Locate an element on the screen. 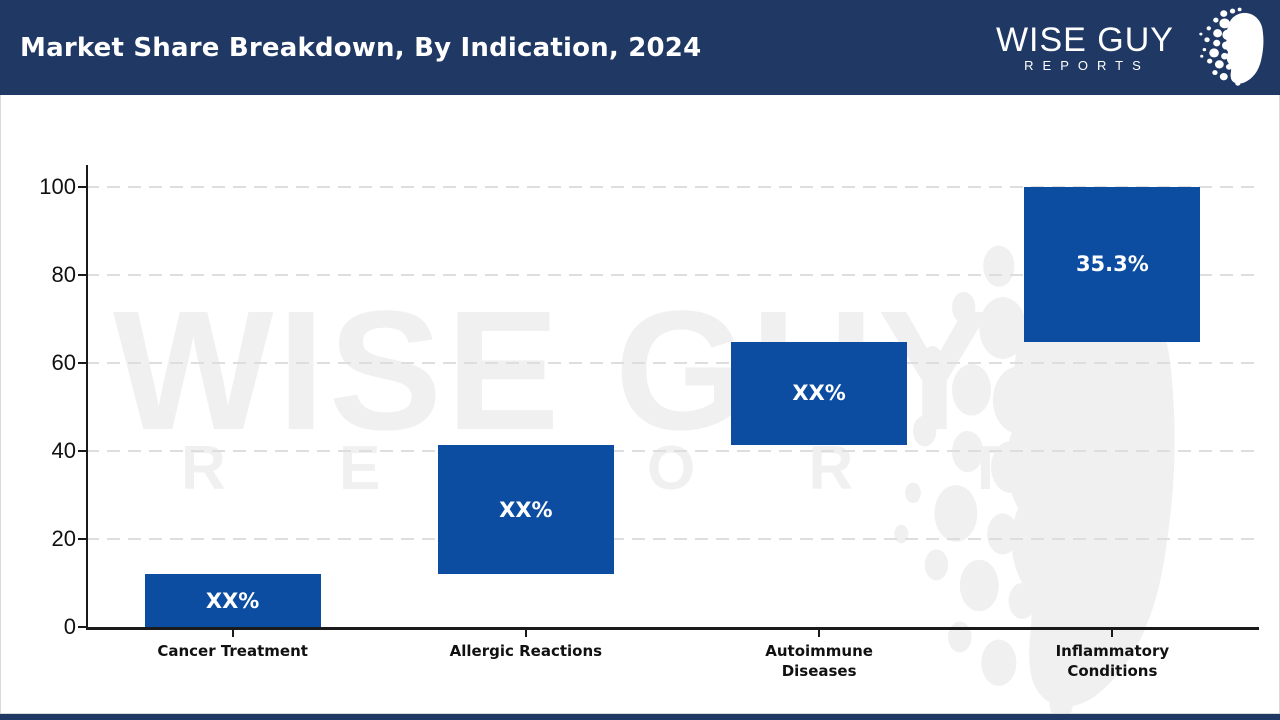 The width and height of the screenshot is (1280, 720). y-tick-label: 20 is located at coordinates (63, 538).